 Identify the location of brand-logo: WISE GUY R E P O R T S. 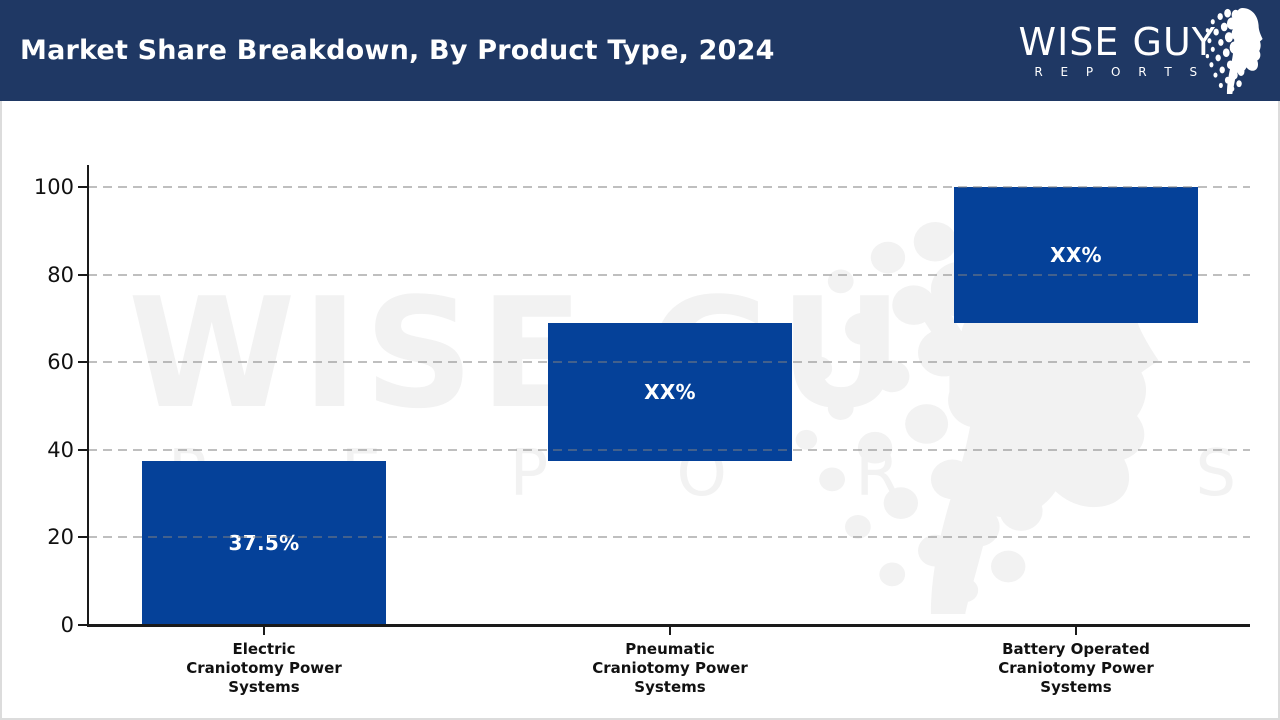
(1142, 51).